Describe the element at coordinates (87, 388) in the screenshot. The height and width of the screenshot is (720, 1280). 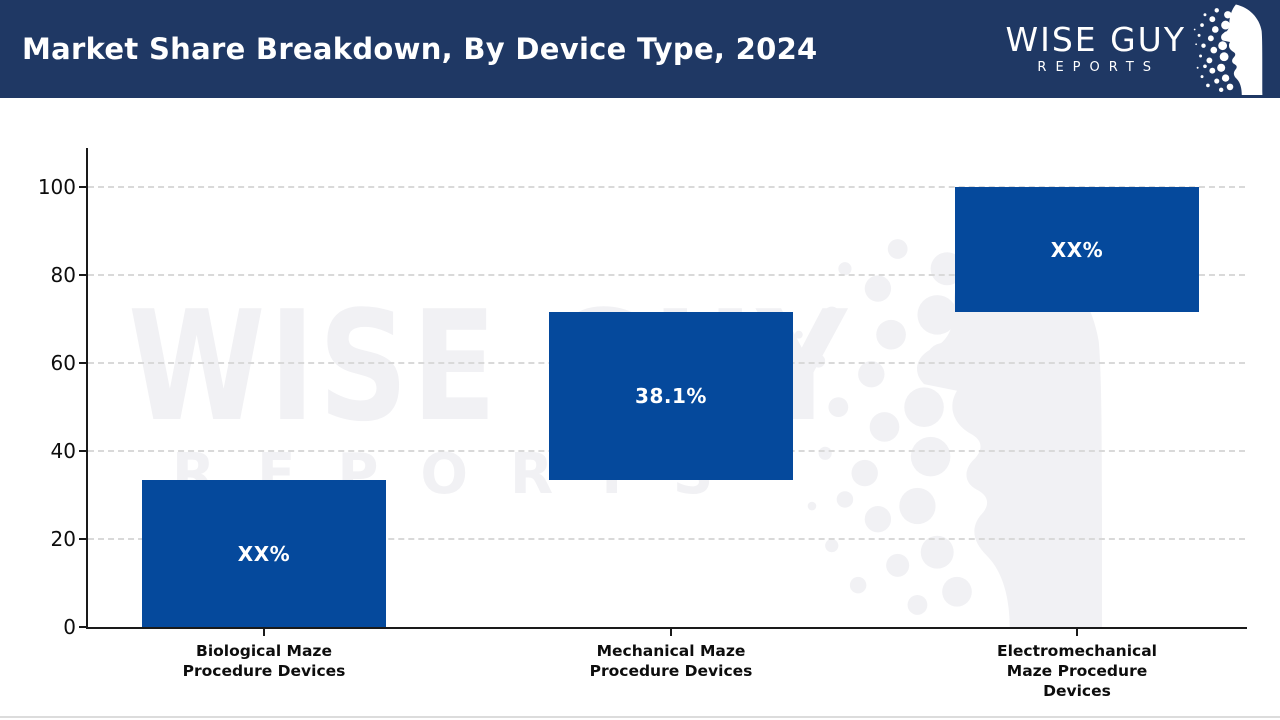
I see `y-axis-line` at that location.